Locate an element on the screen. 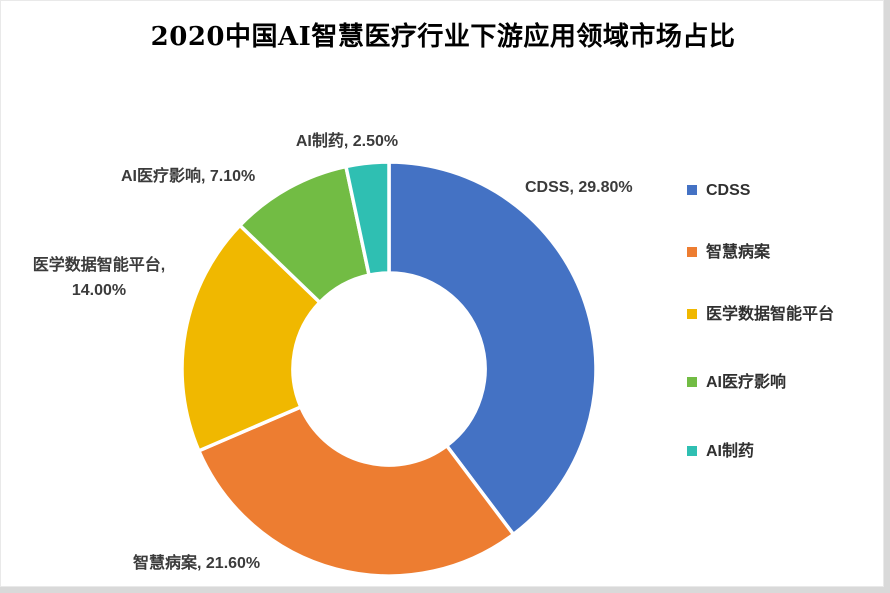 This screenshot has height=593, width=890. data-label-platform: 医学数据智能平台, 14.00% is located at coordinates (99, 278).